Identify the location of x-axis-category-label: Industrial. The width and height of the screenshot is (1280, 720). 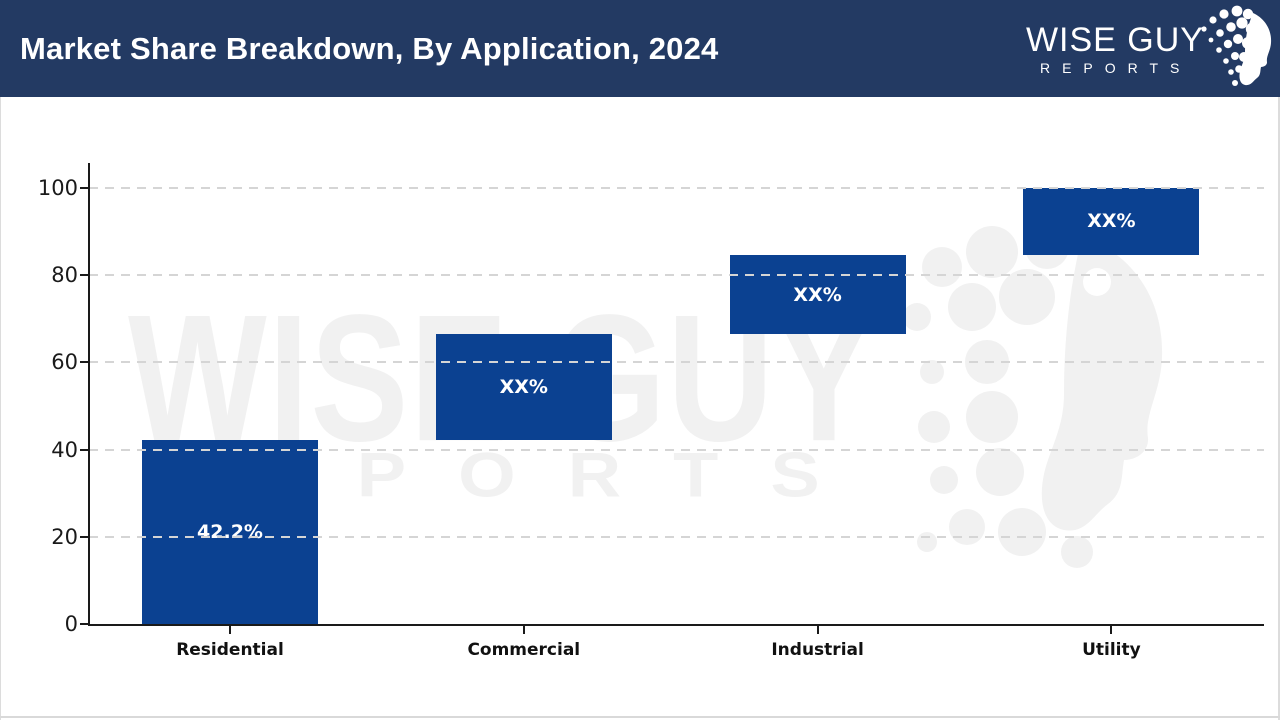
(817, 650).